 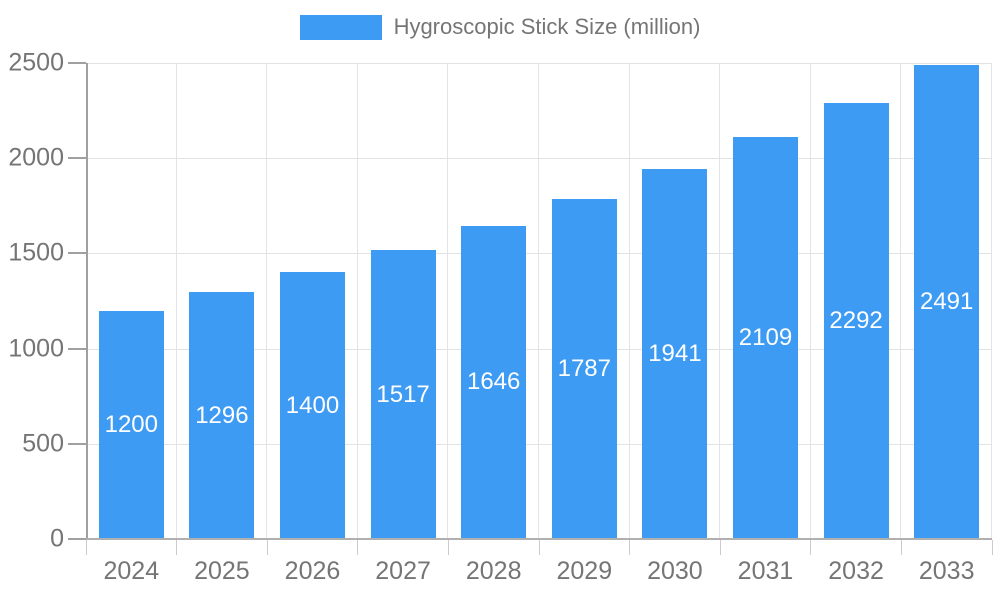 I want to click on bar-2032: 2292, so click(x=856, y=320).